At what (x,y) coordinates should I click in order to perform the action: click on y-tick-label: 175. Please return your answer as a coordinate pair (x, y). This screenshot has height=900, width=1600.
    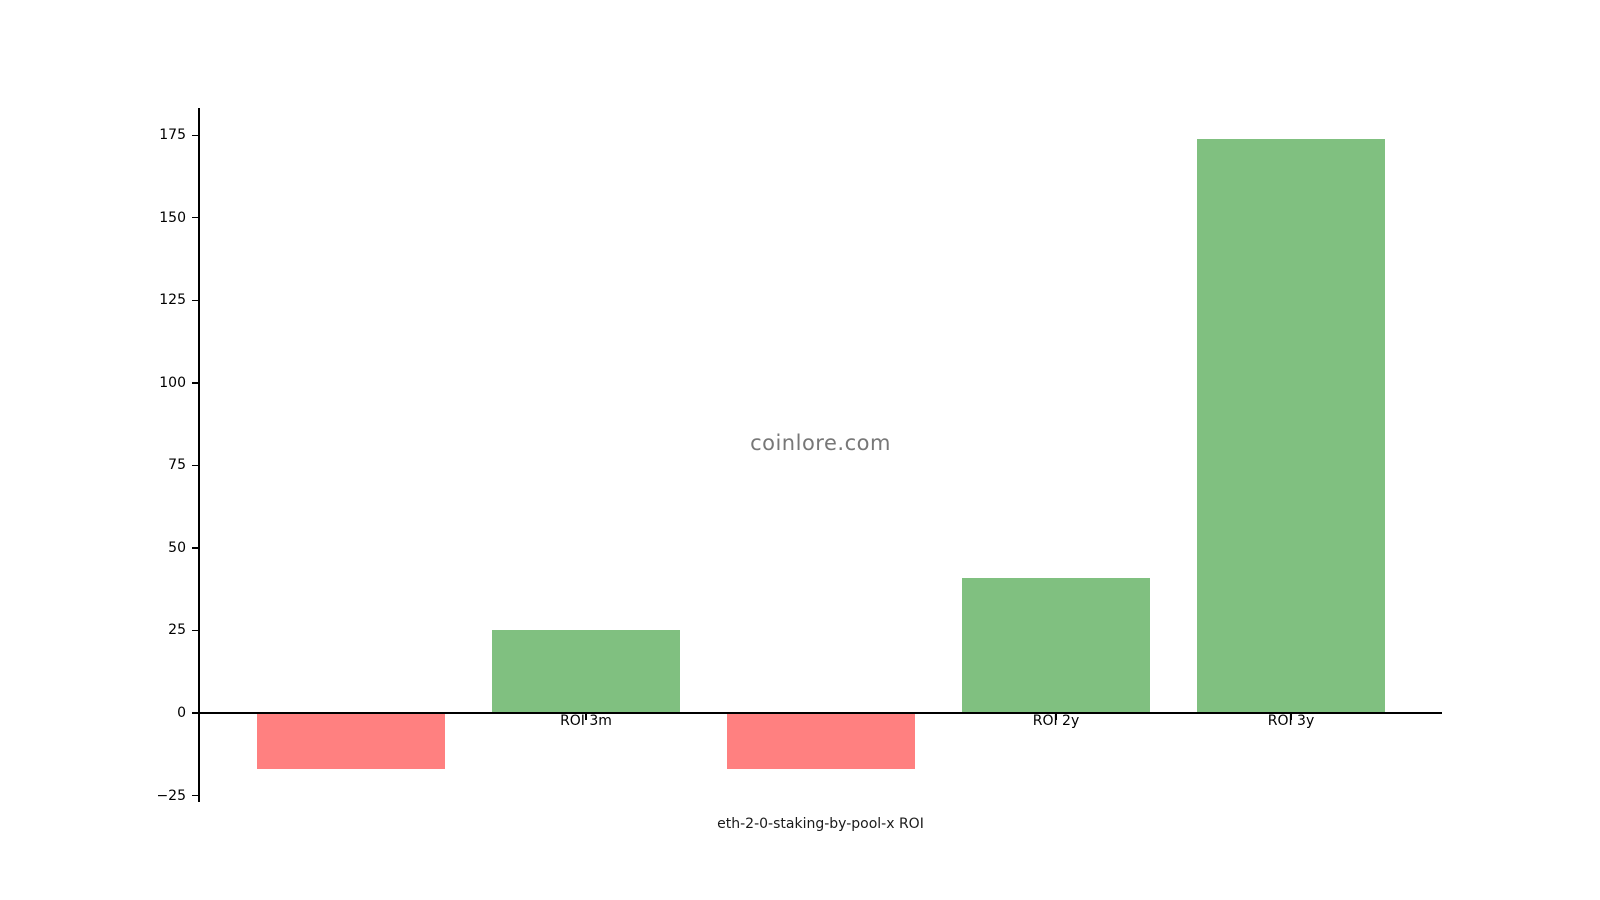
    Looking at the image, I should click on (172, 135).